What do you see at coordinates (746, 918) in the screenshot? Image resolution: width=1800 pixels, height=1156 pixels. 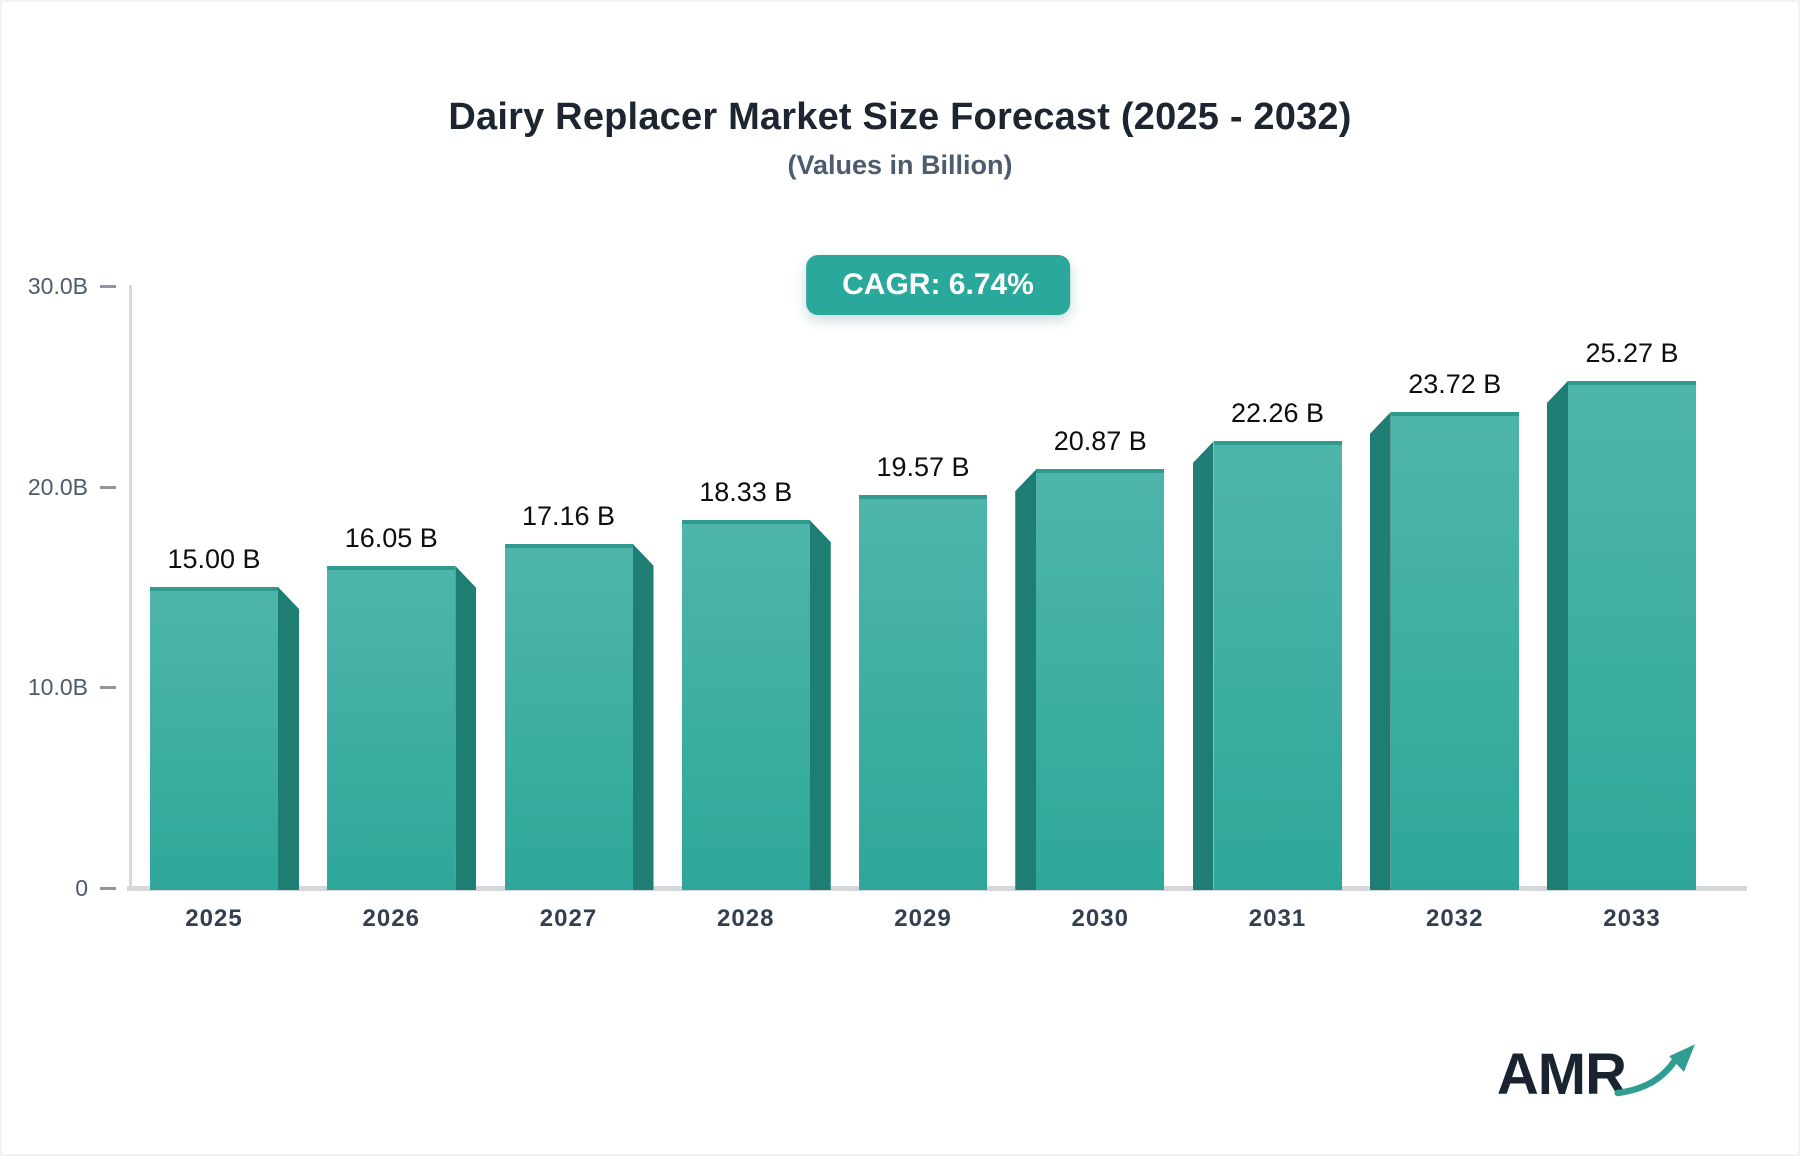 I see `x-tick-label: 2028` at bounding box center [746, 918].